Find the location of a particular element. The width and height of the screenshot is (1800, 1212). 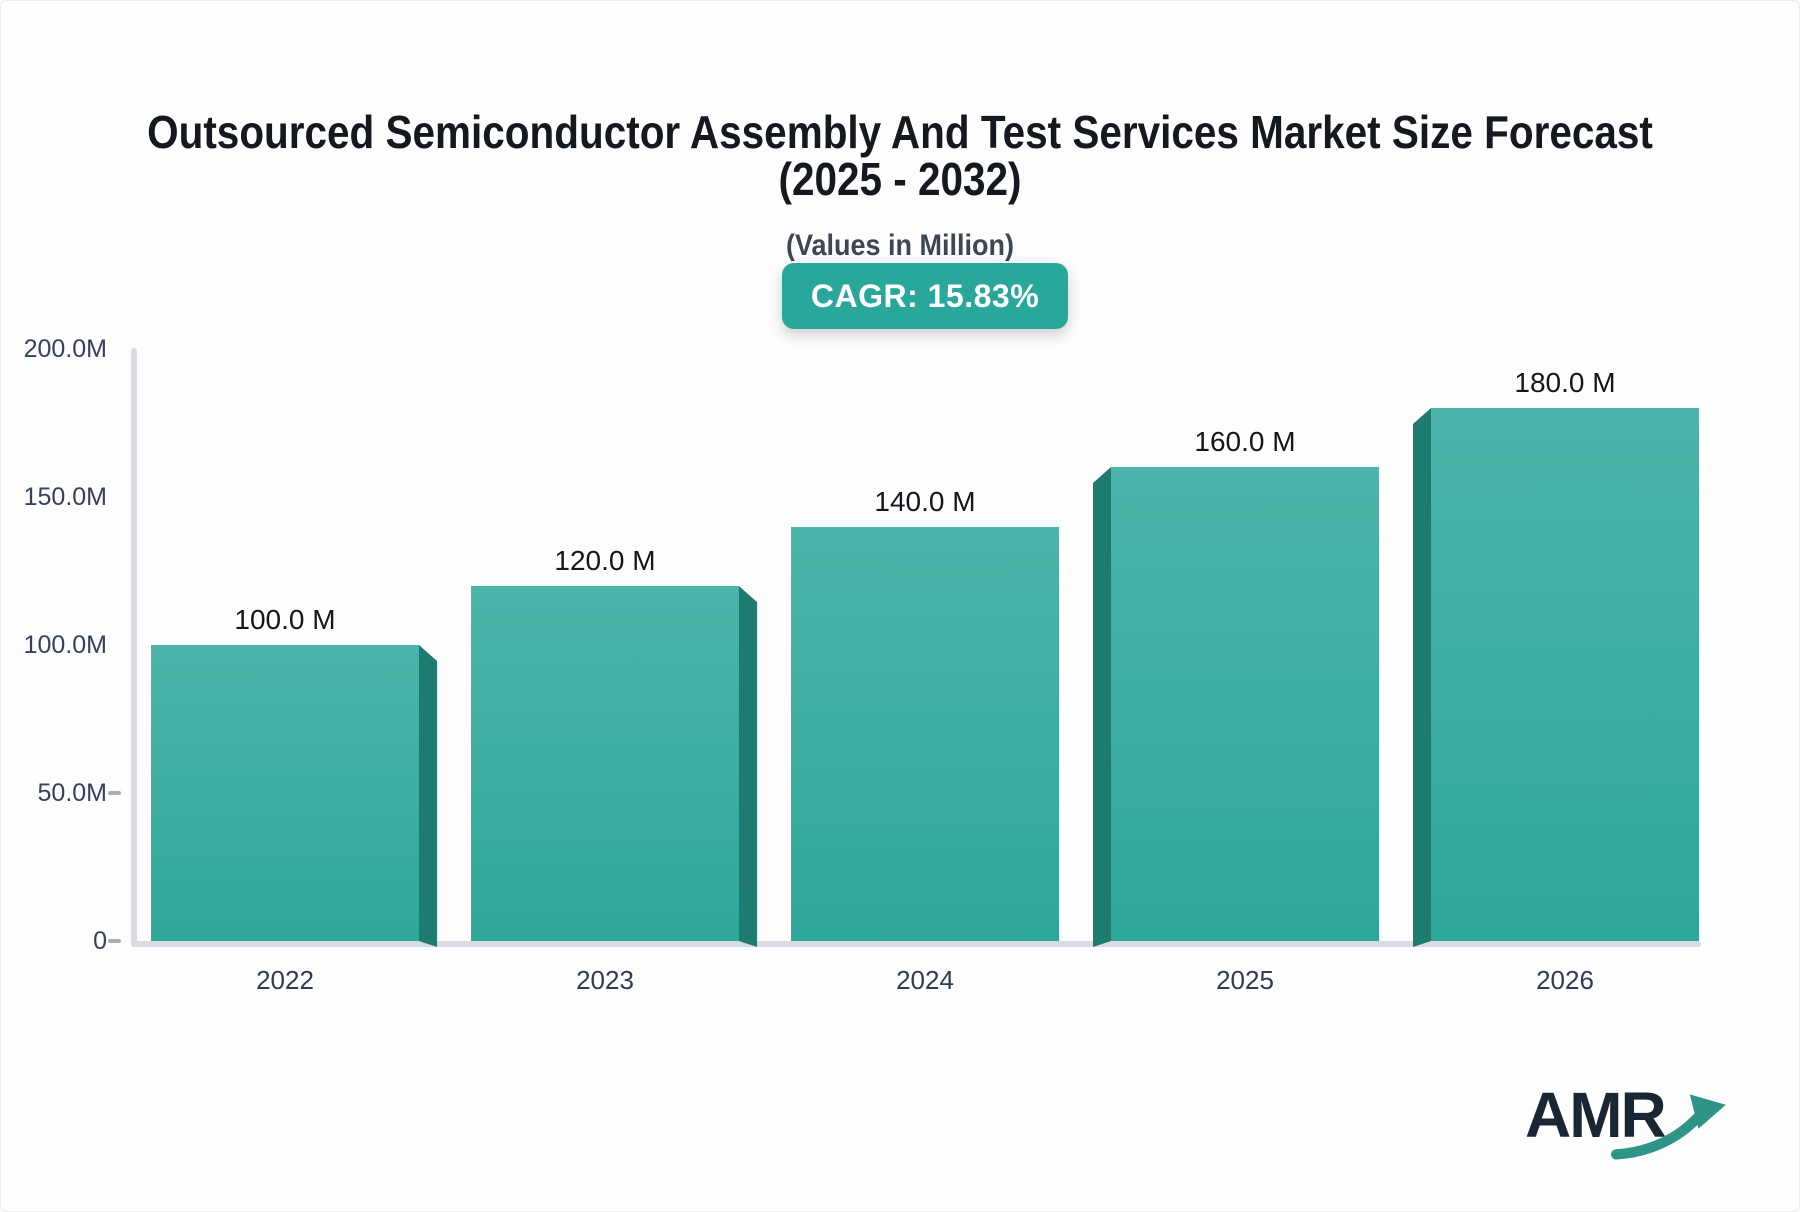

amr-logo: AMR is located at coordinates (1625, 1121).